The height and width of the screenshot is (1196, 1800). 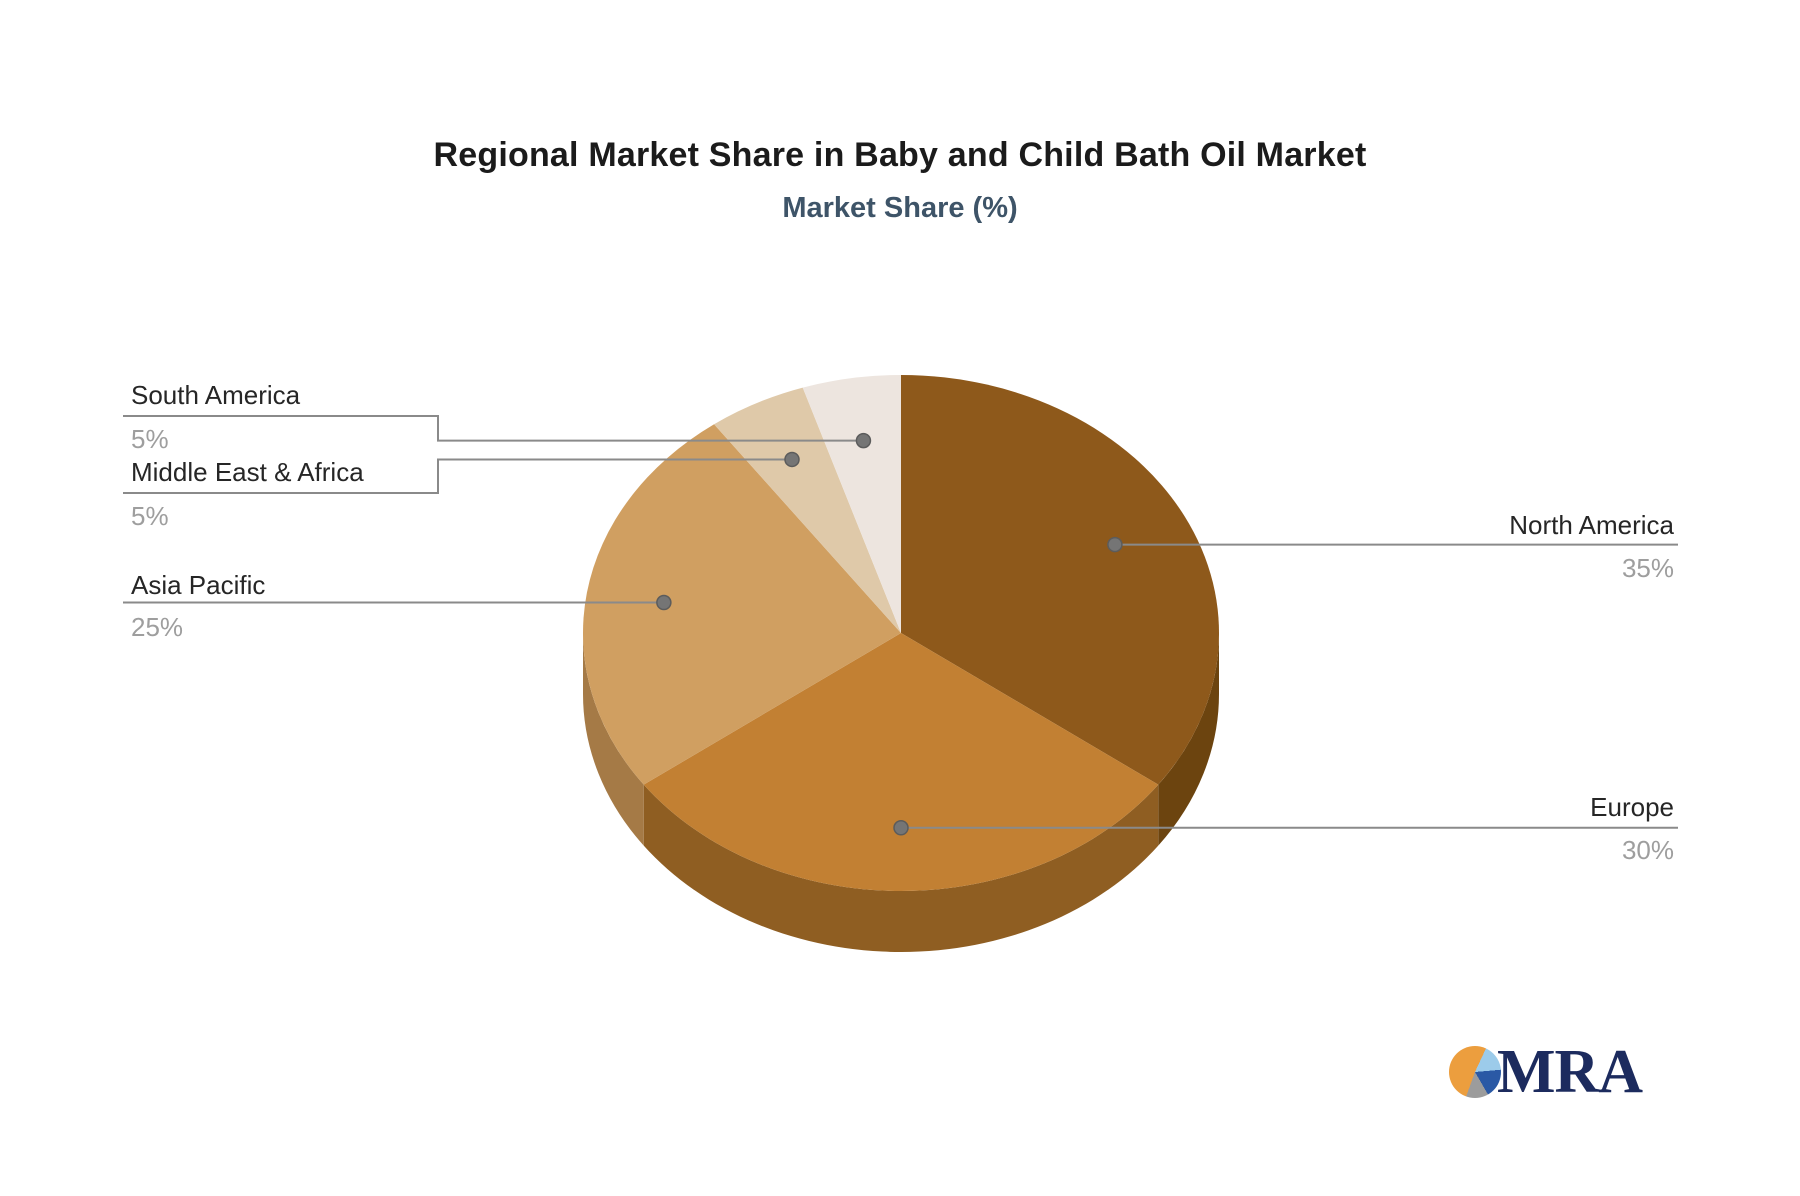 What do you see at coordinates (1570, 1072) in the screenshot?
I see `logo-text: MRA` at bounding box center [1570, 1072].